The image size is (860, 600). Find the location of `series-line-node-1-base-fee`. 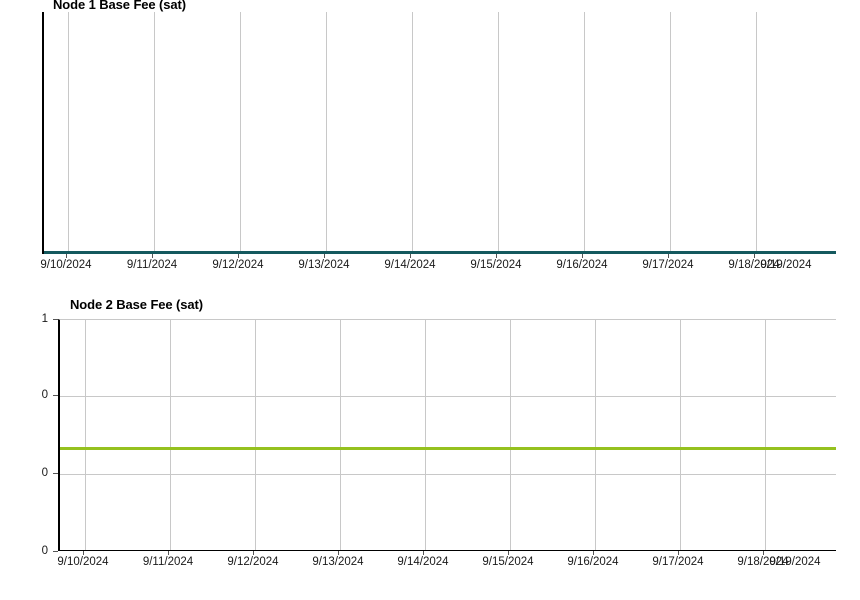

series-line-node-1-base-fee is located at coordinates (440, 252).